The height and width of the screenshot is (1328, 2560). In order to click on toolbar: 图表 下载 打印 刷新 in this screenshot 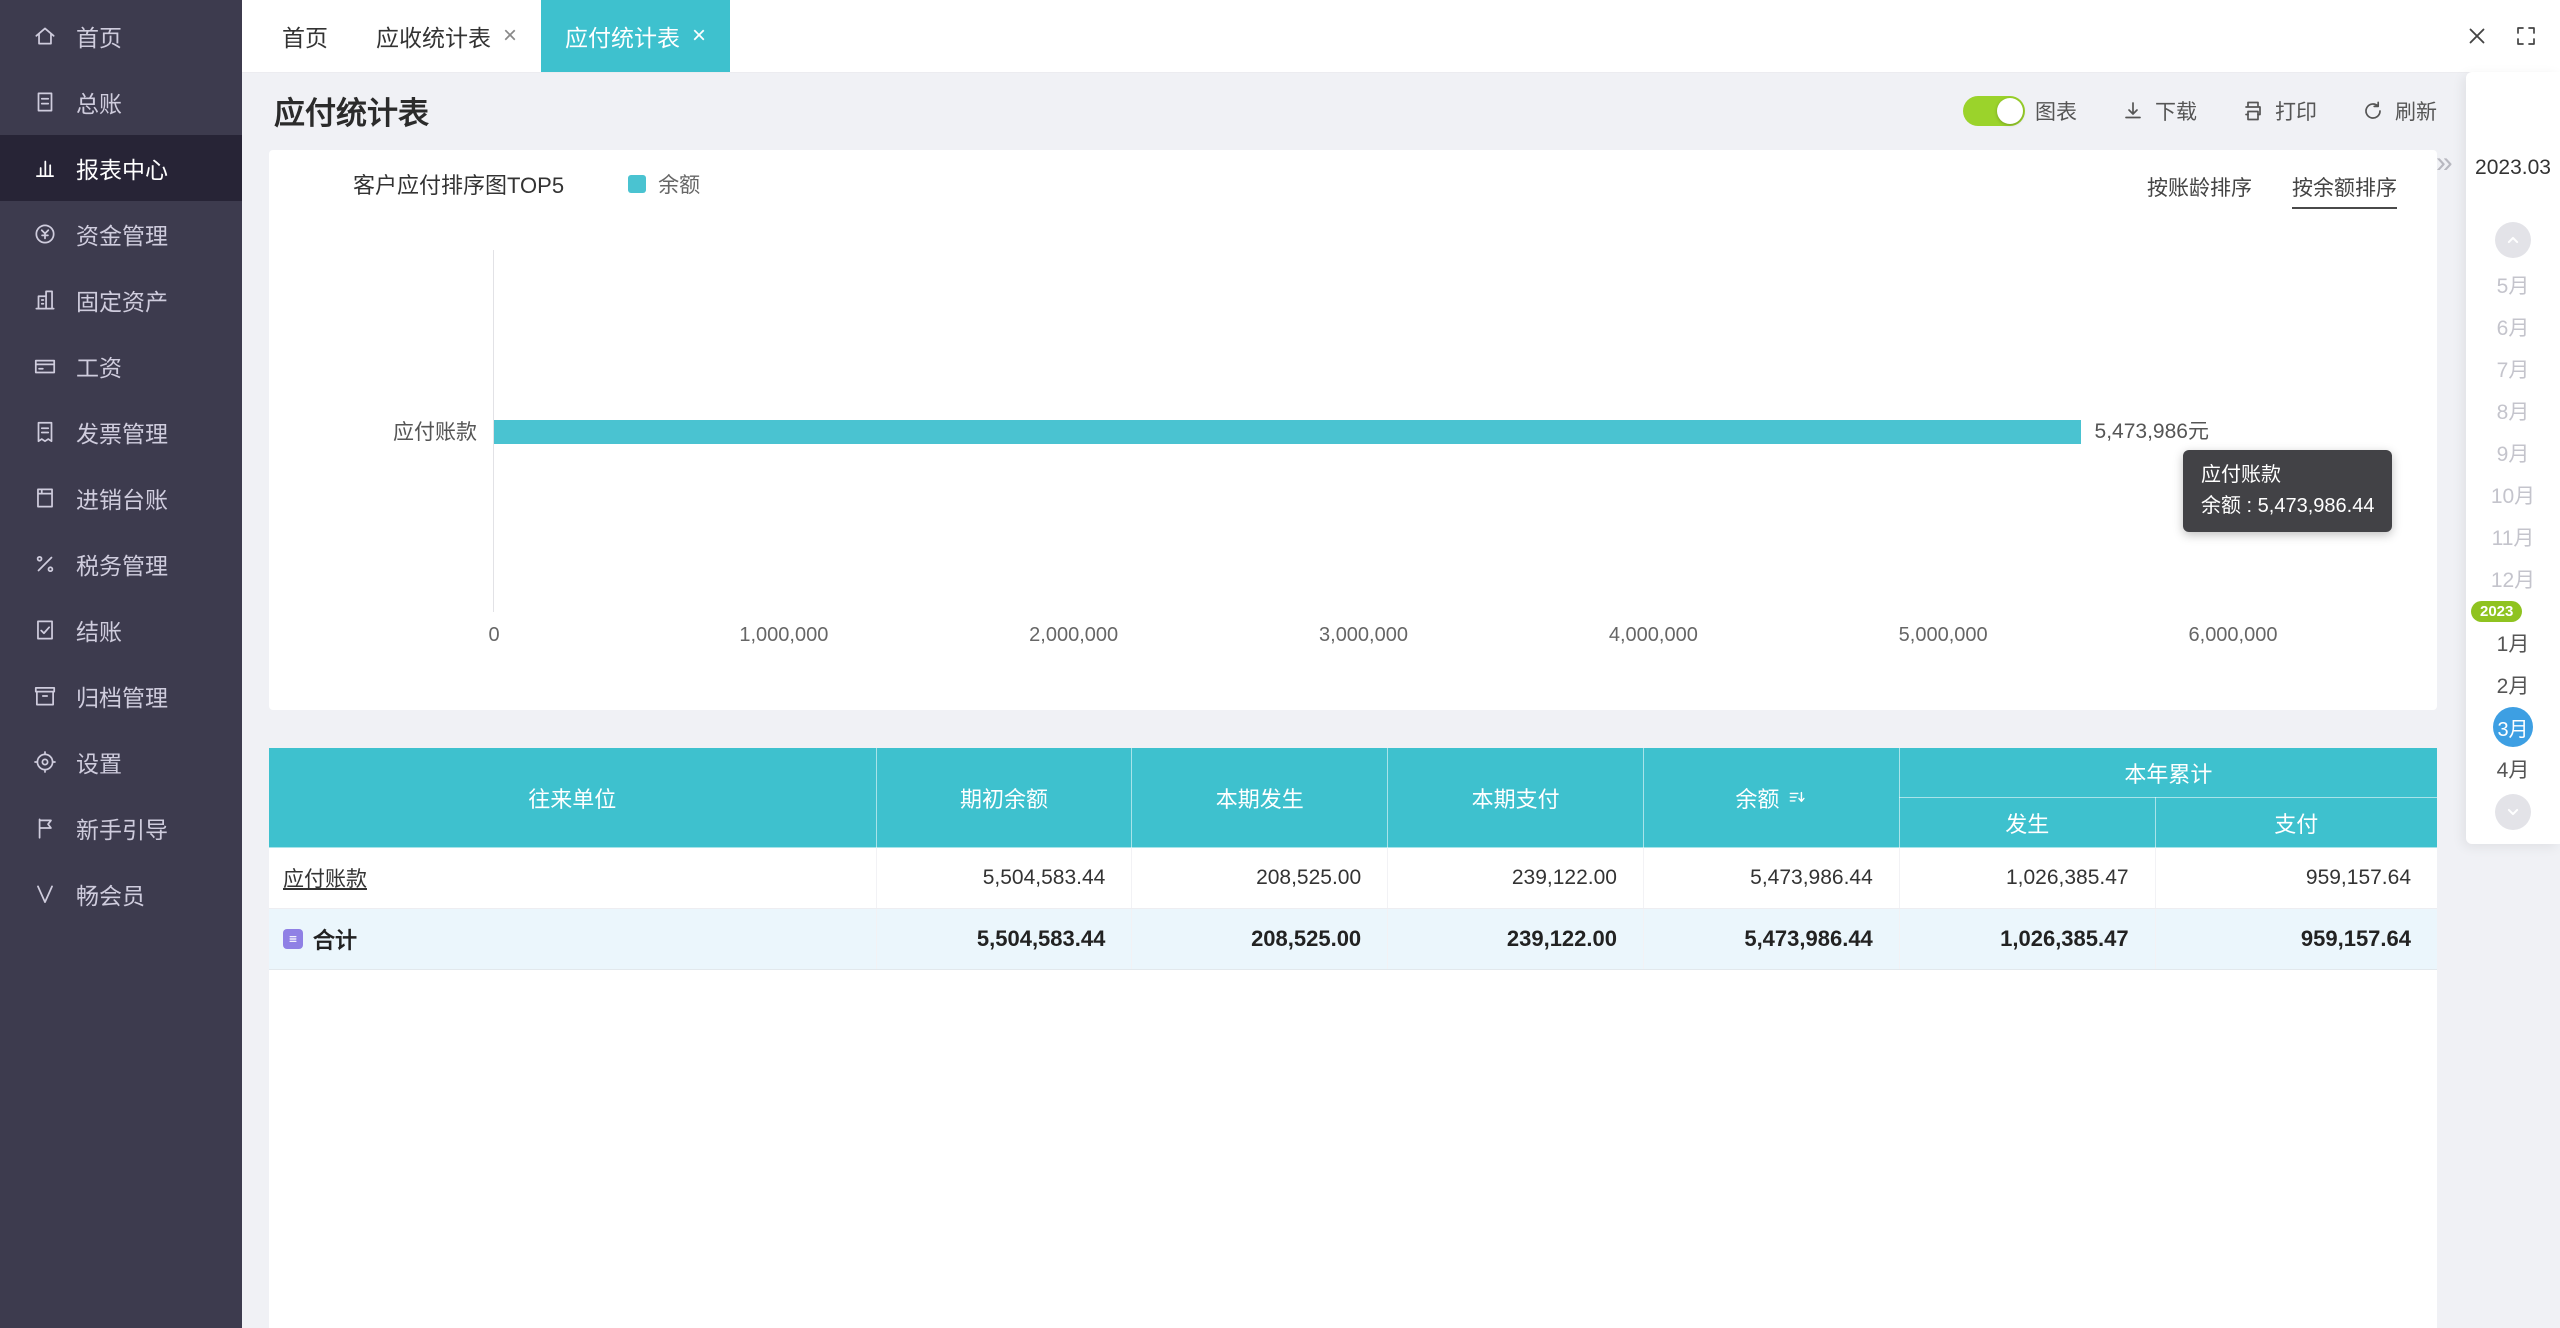, I will do `click(2200, 111)`.